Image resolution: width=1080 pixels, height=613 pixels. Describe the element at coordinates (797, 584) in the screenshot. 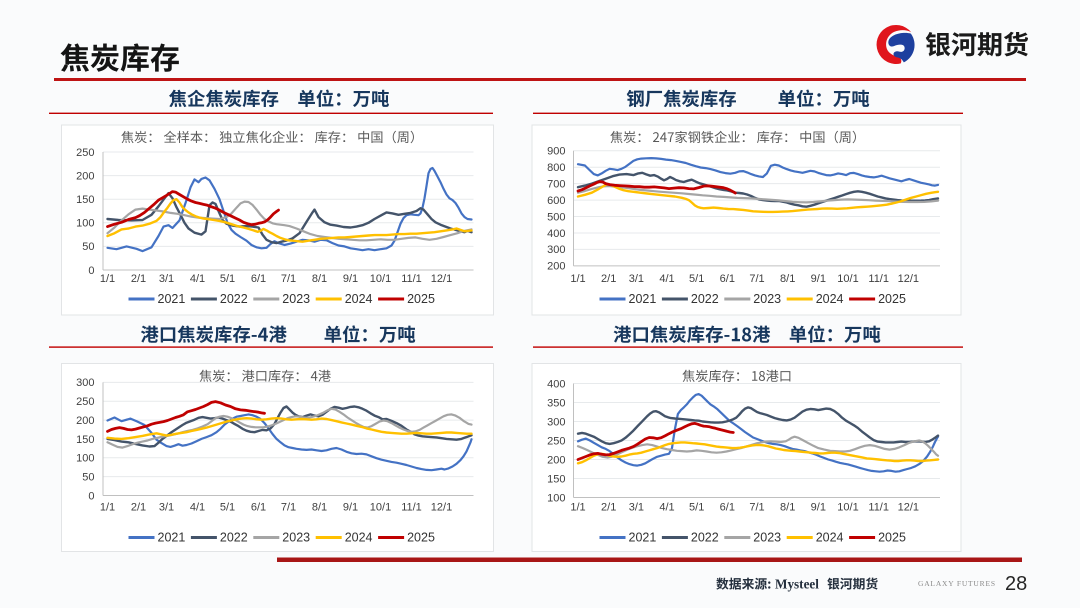

I see `svg-text: Mysteel` at that location.